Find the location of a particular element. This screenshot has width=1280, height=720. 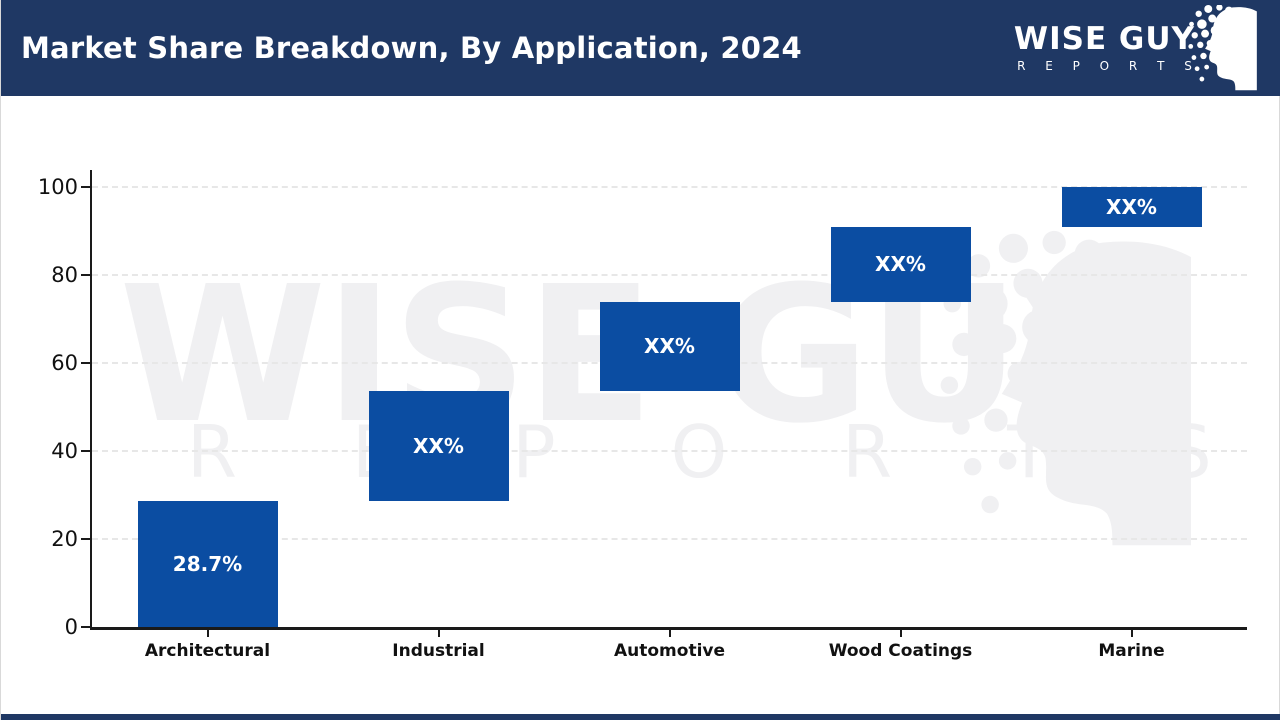

logo-name: WISE GUY is located at coordinates (1104, 39).